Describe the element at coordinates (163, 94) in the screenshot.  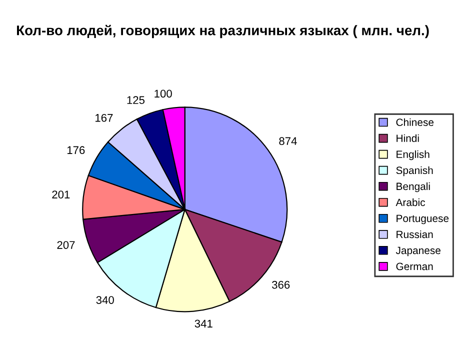
I see `data-label: 100` at that location.